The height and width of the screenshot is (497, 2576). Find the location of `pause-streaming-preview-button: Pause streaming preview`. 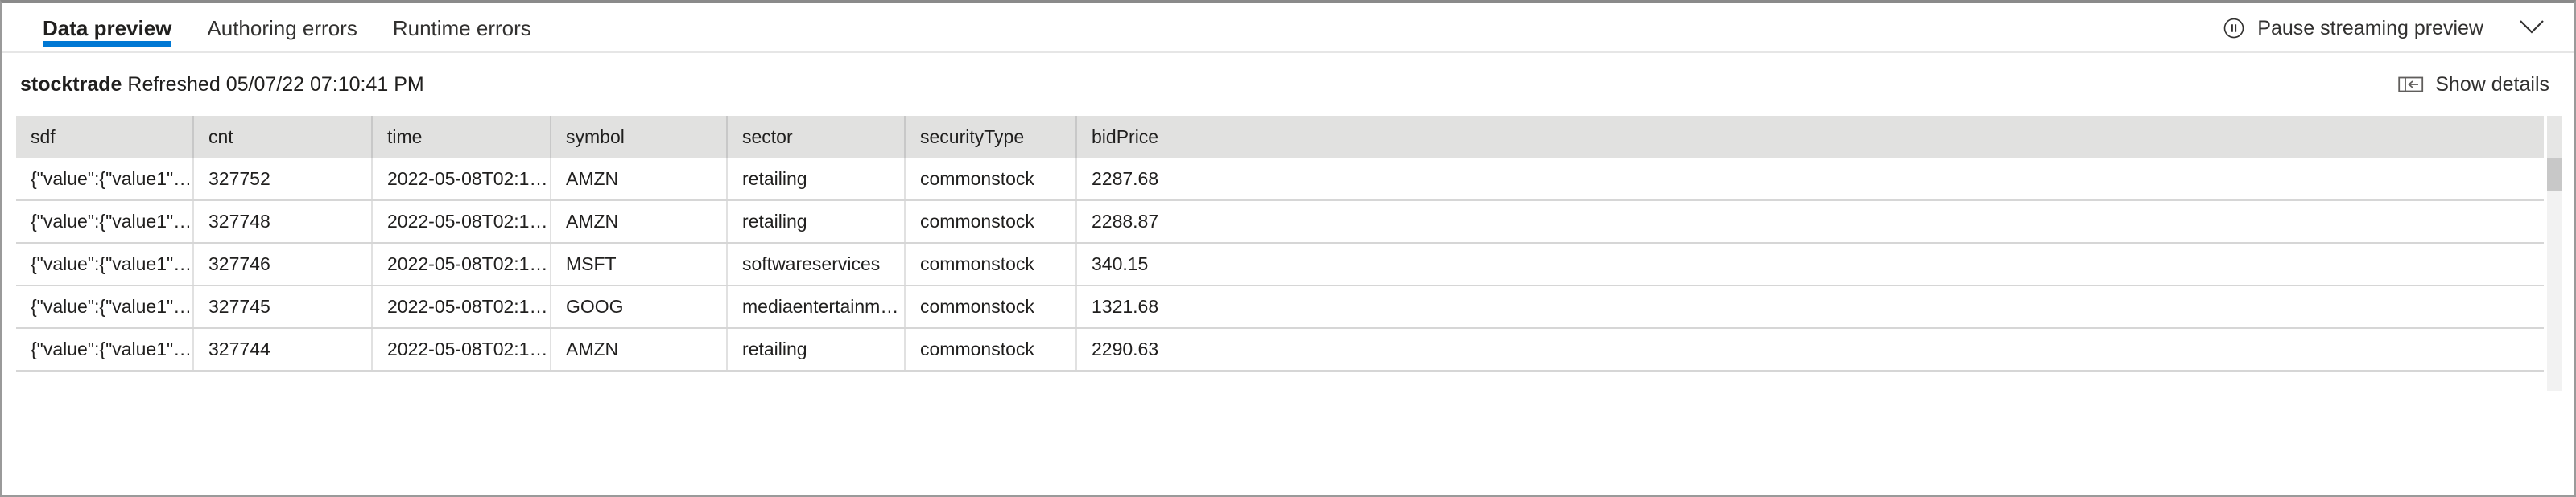

pause-streaming-preview-button: Pause streaming preview is located at coordinates (2352, 28).